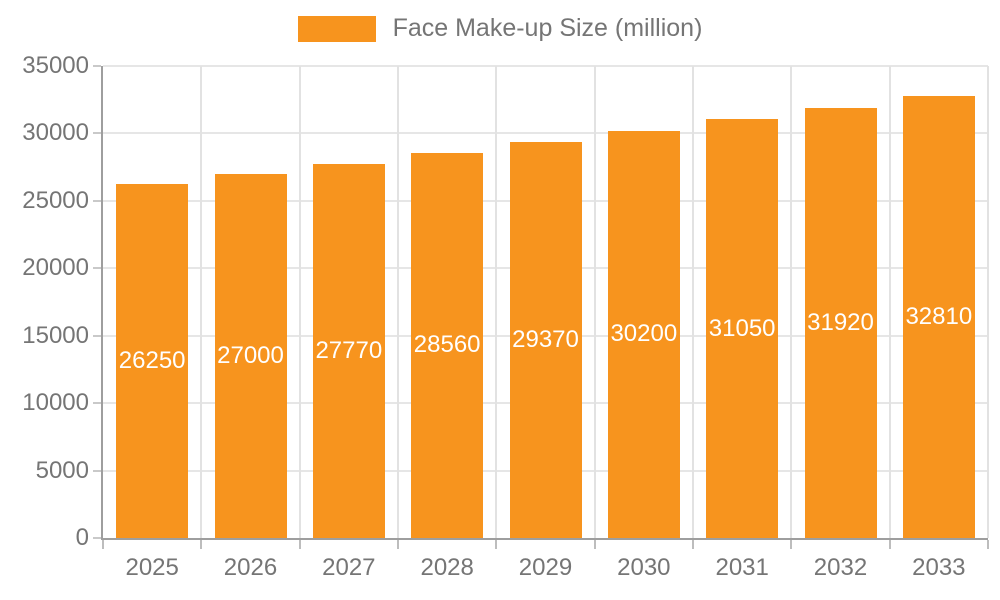 This screenshot has width=1000, height=600. I want to click on bar: 28560, so click(447, 345).